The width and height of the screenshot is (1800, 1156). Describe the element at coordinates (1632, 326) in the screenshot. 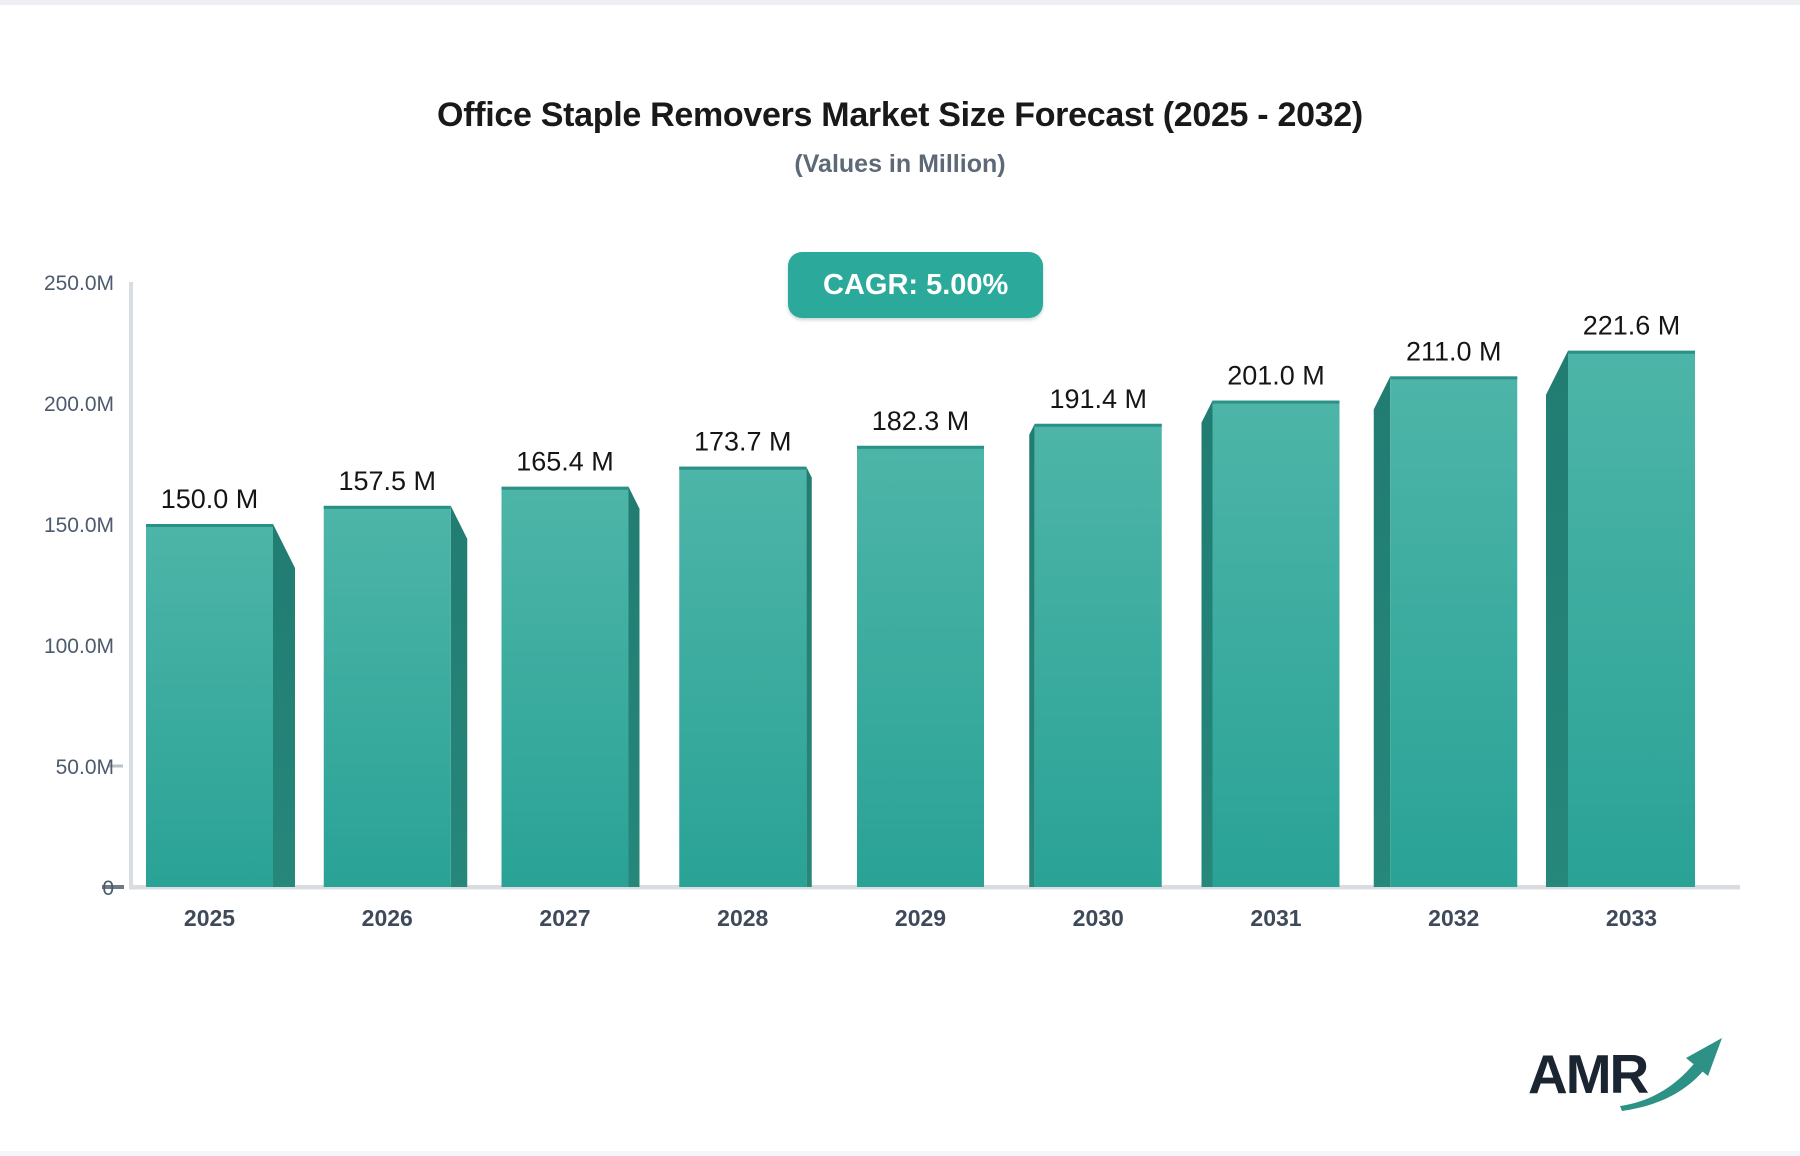

I see `bar-value-label: 221.6 M` at that location.